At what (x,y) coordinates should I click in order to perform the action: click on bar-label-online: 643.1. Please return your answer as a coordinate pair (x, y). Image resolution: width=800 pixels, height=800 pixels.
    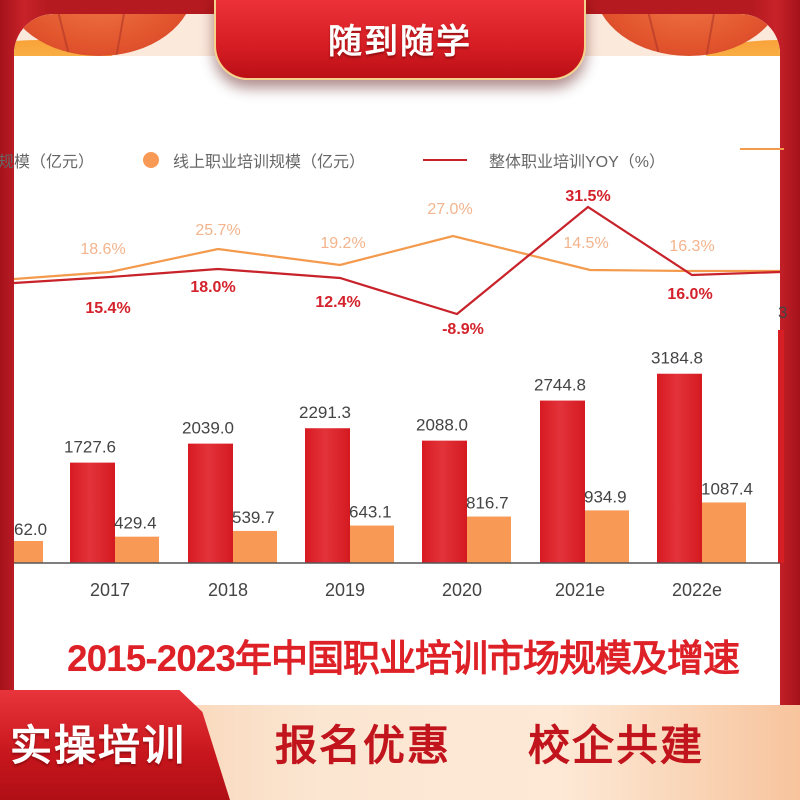
    Looking at the image, I should click on (370, 512).